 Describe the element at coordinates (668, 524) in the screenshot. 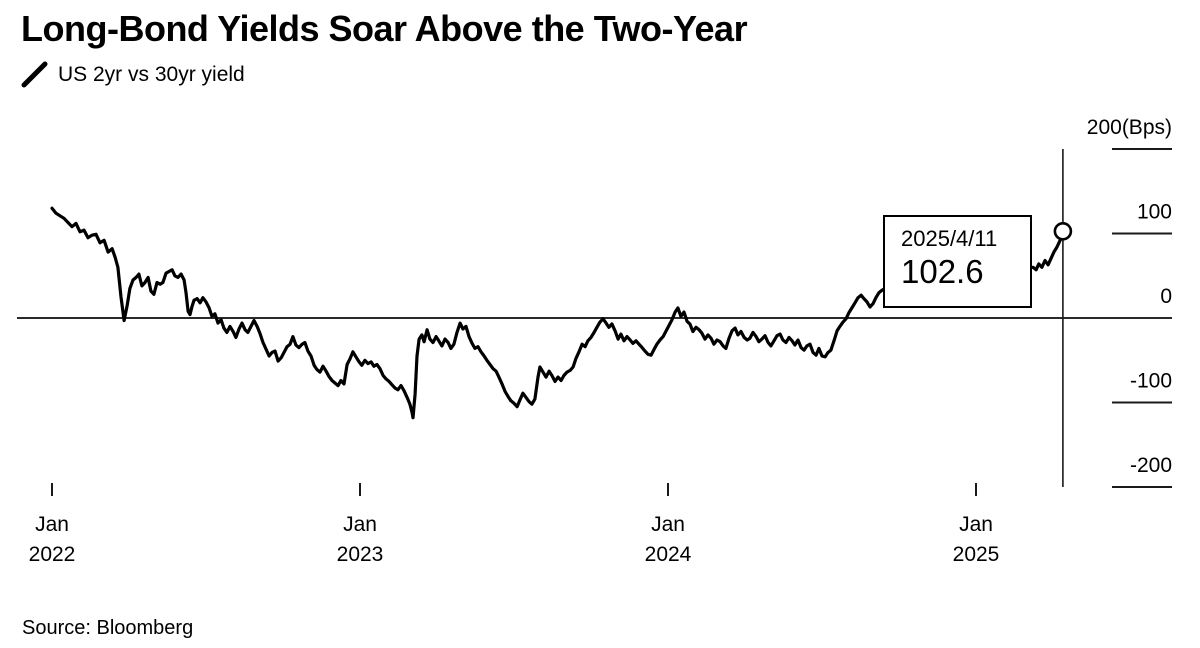

I see `x-tick-month-2024: Jan` at that location.